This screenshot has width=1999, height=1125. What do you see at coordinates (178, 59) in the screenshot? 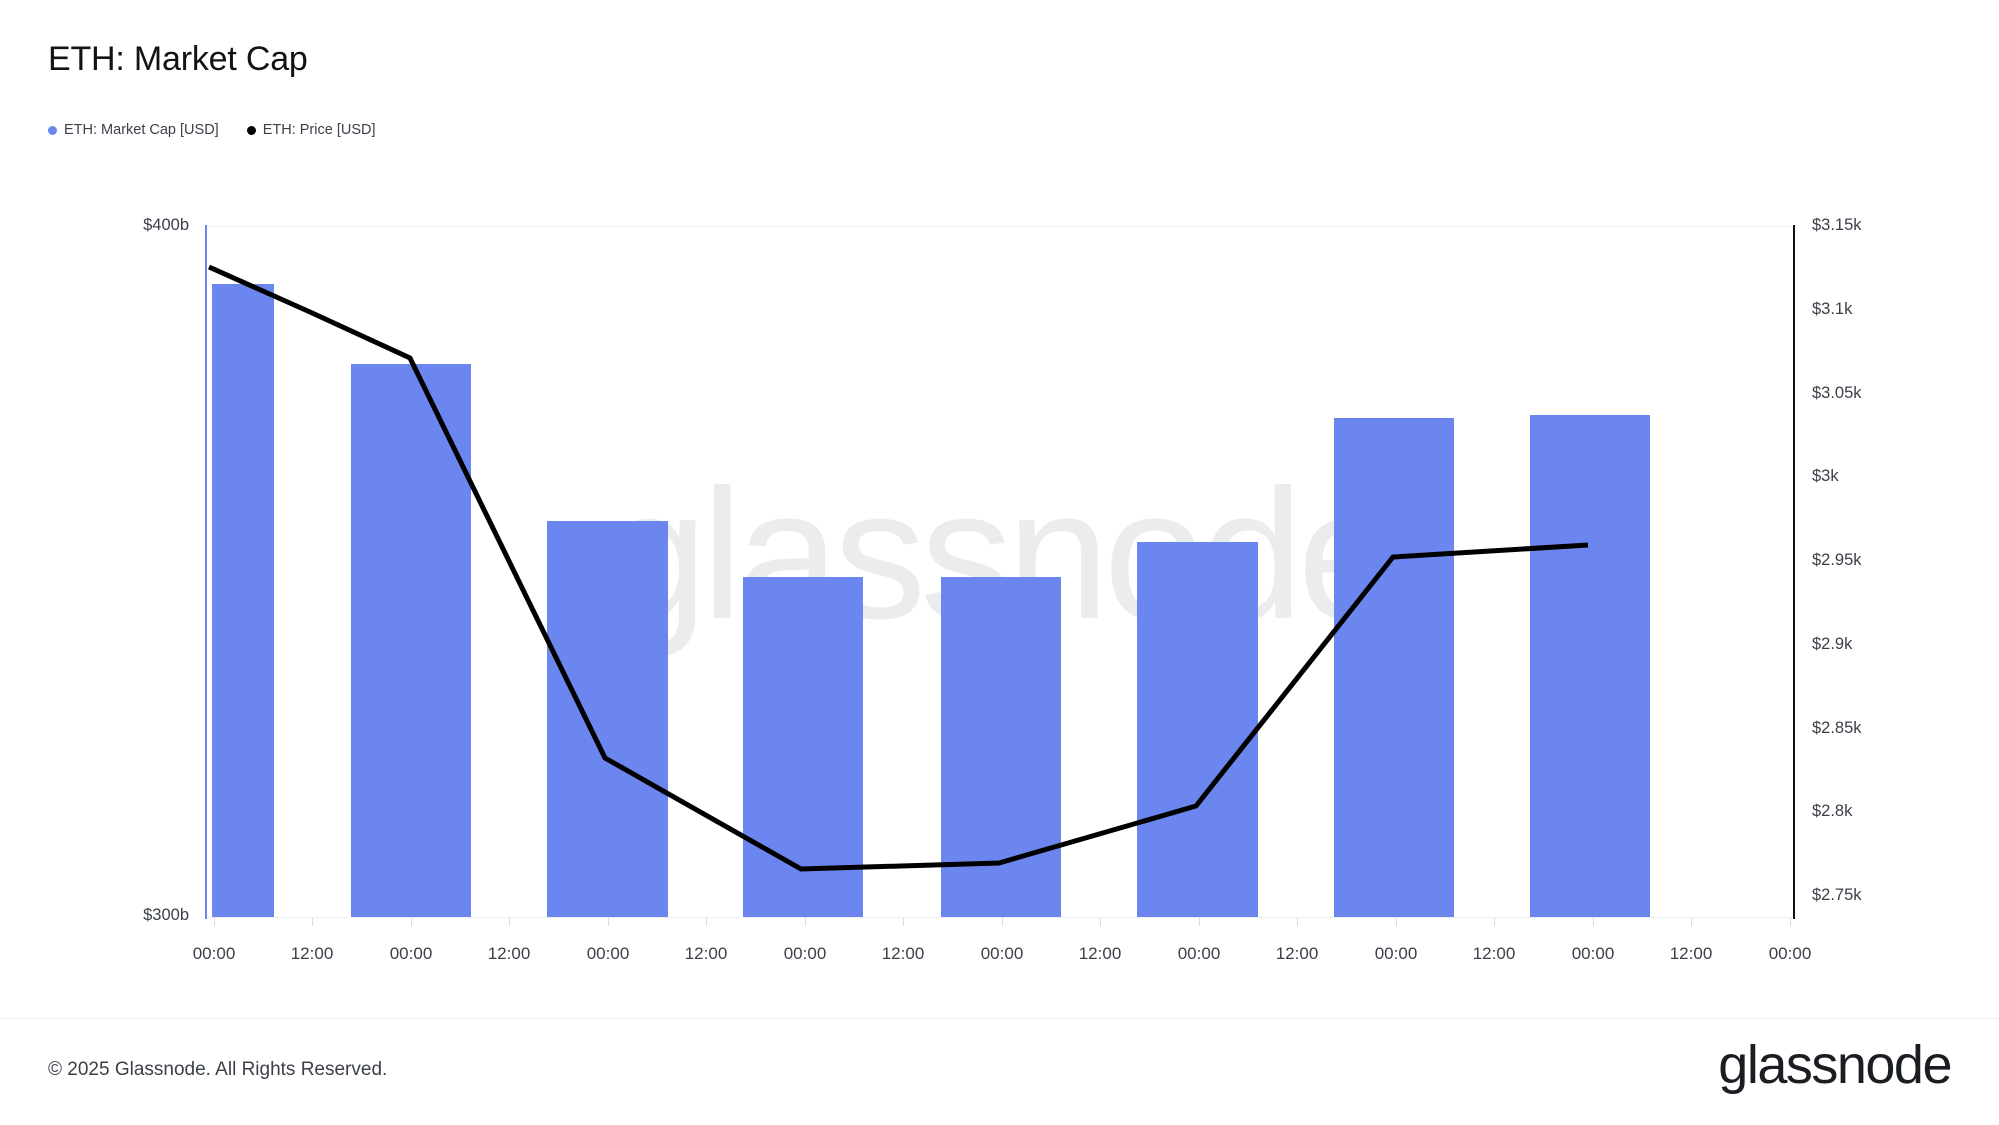
I see `page-title: ETH: Market Cap` at bounding box center [178, 59].